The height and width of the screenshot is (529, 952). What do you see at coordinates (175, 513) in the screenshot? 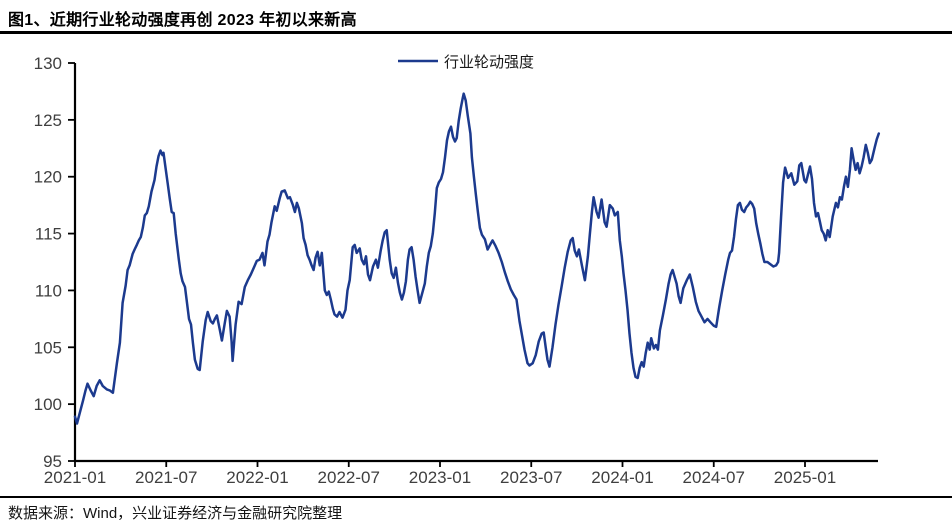
I see `data-source-note: 数据来源：Wind，兴业证券经济与金融研究院整理` at bounding box center [175, 513].